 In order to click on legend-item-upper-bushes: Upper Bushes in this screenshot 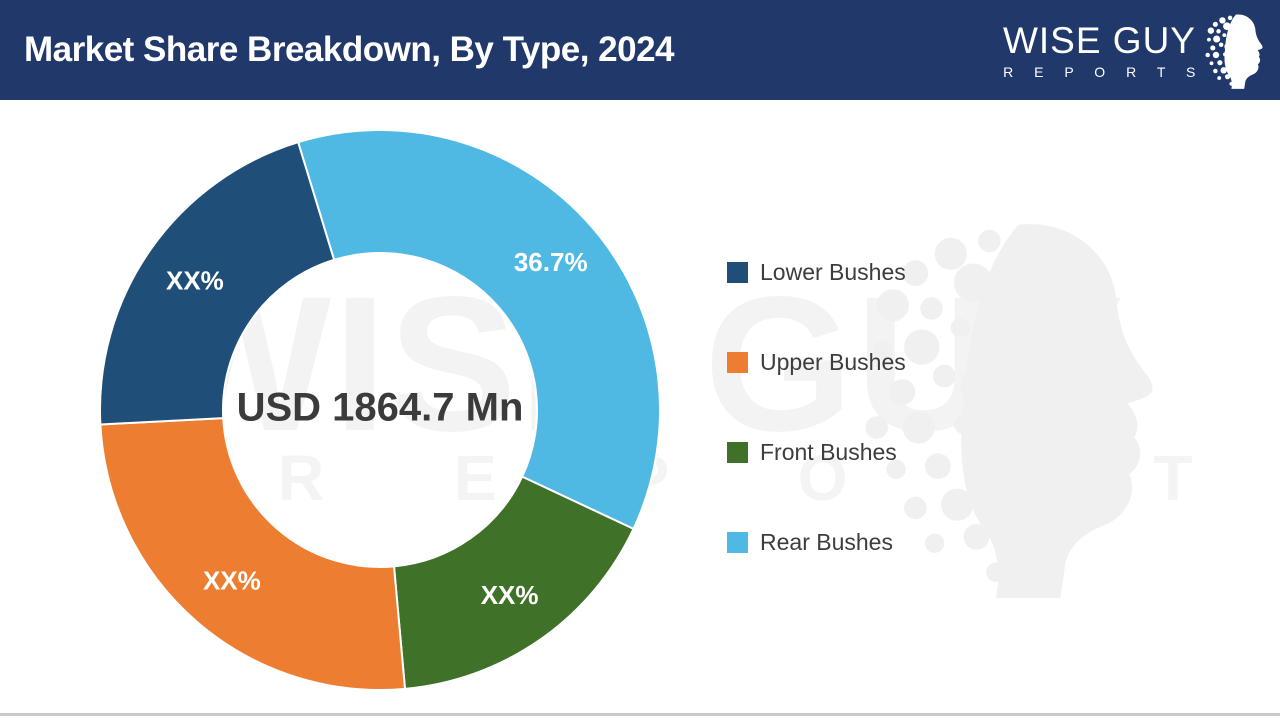, I will do `click(816, 362)`.